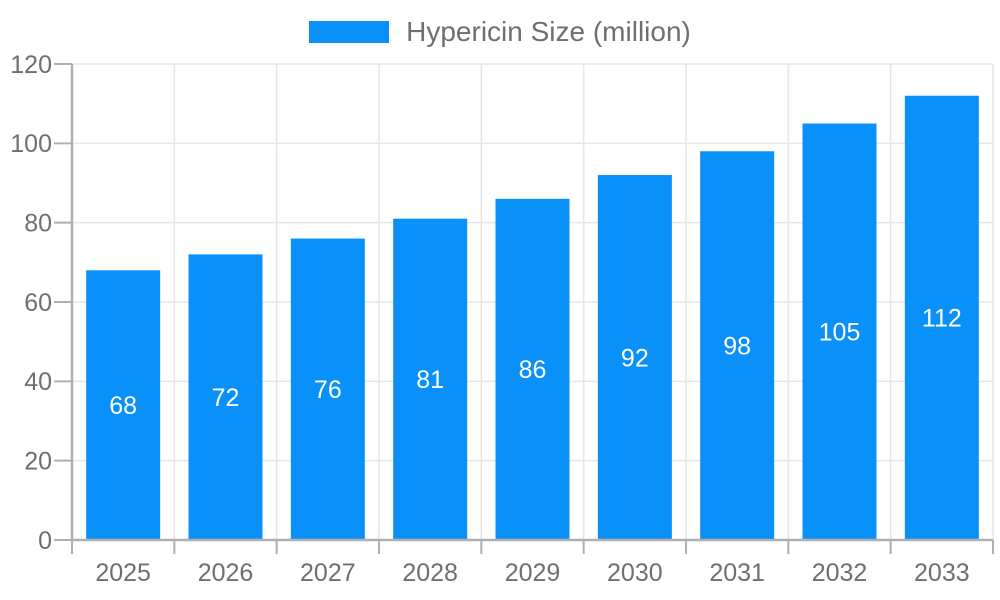  Describe the element at coordinates (31, 144) in the screenshot. I see `y-tick-label: 100` at that location.